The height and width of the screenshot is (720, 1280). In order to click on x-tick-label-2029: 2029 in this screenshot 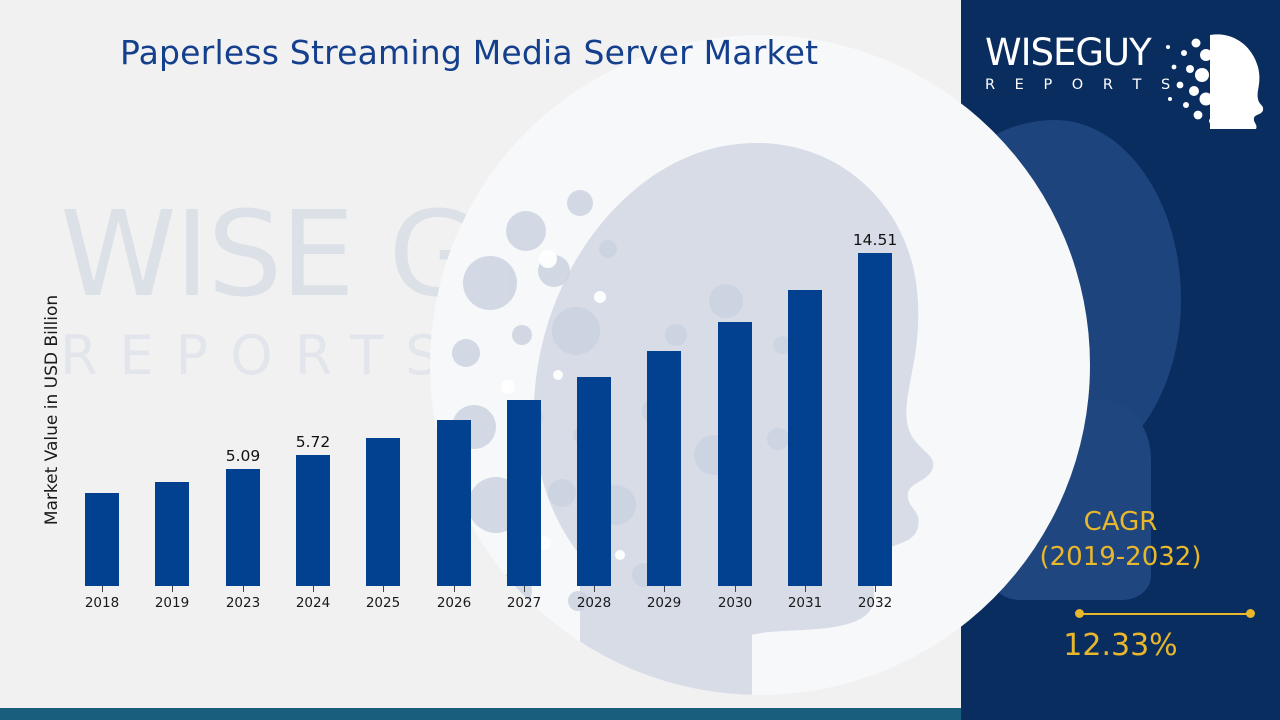, I will do `click(664, 603)`.